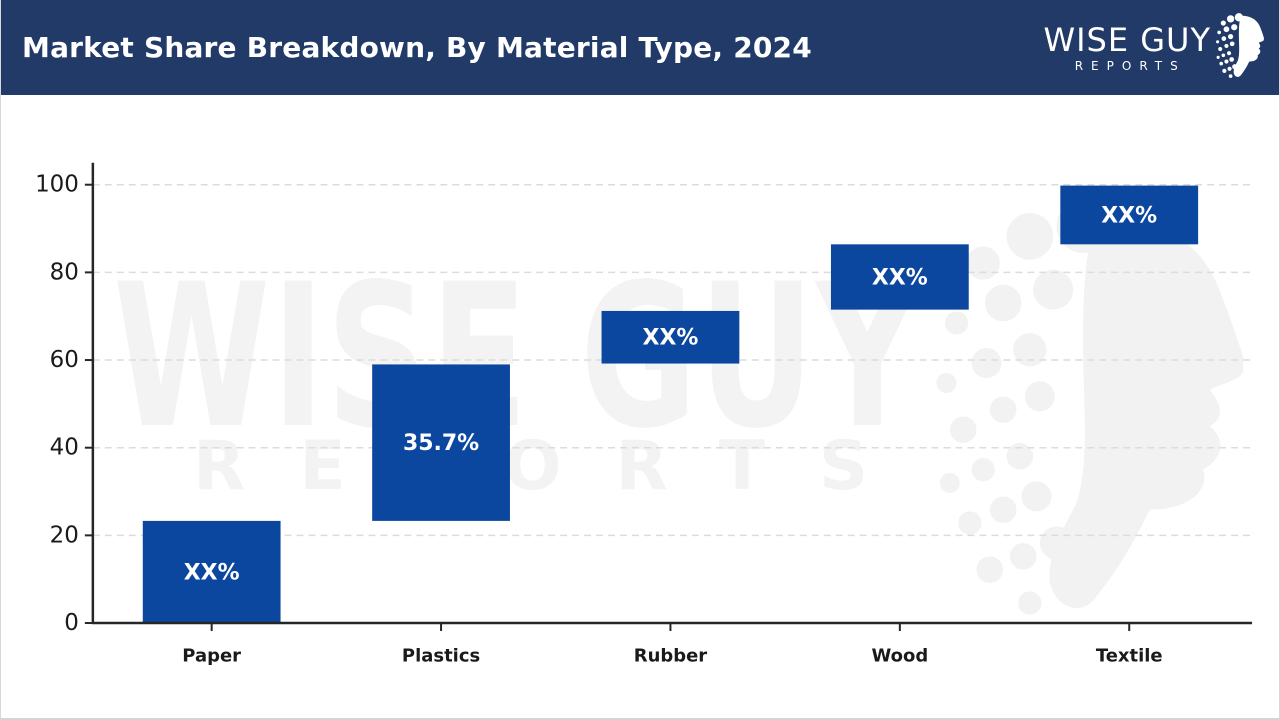  Describe the element at coordinates (57, 185) in the screenshot. I see `y-axis-tick-label: 100` at that location.